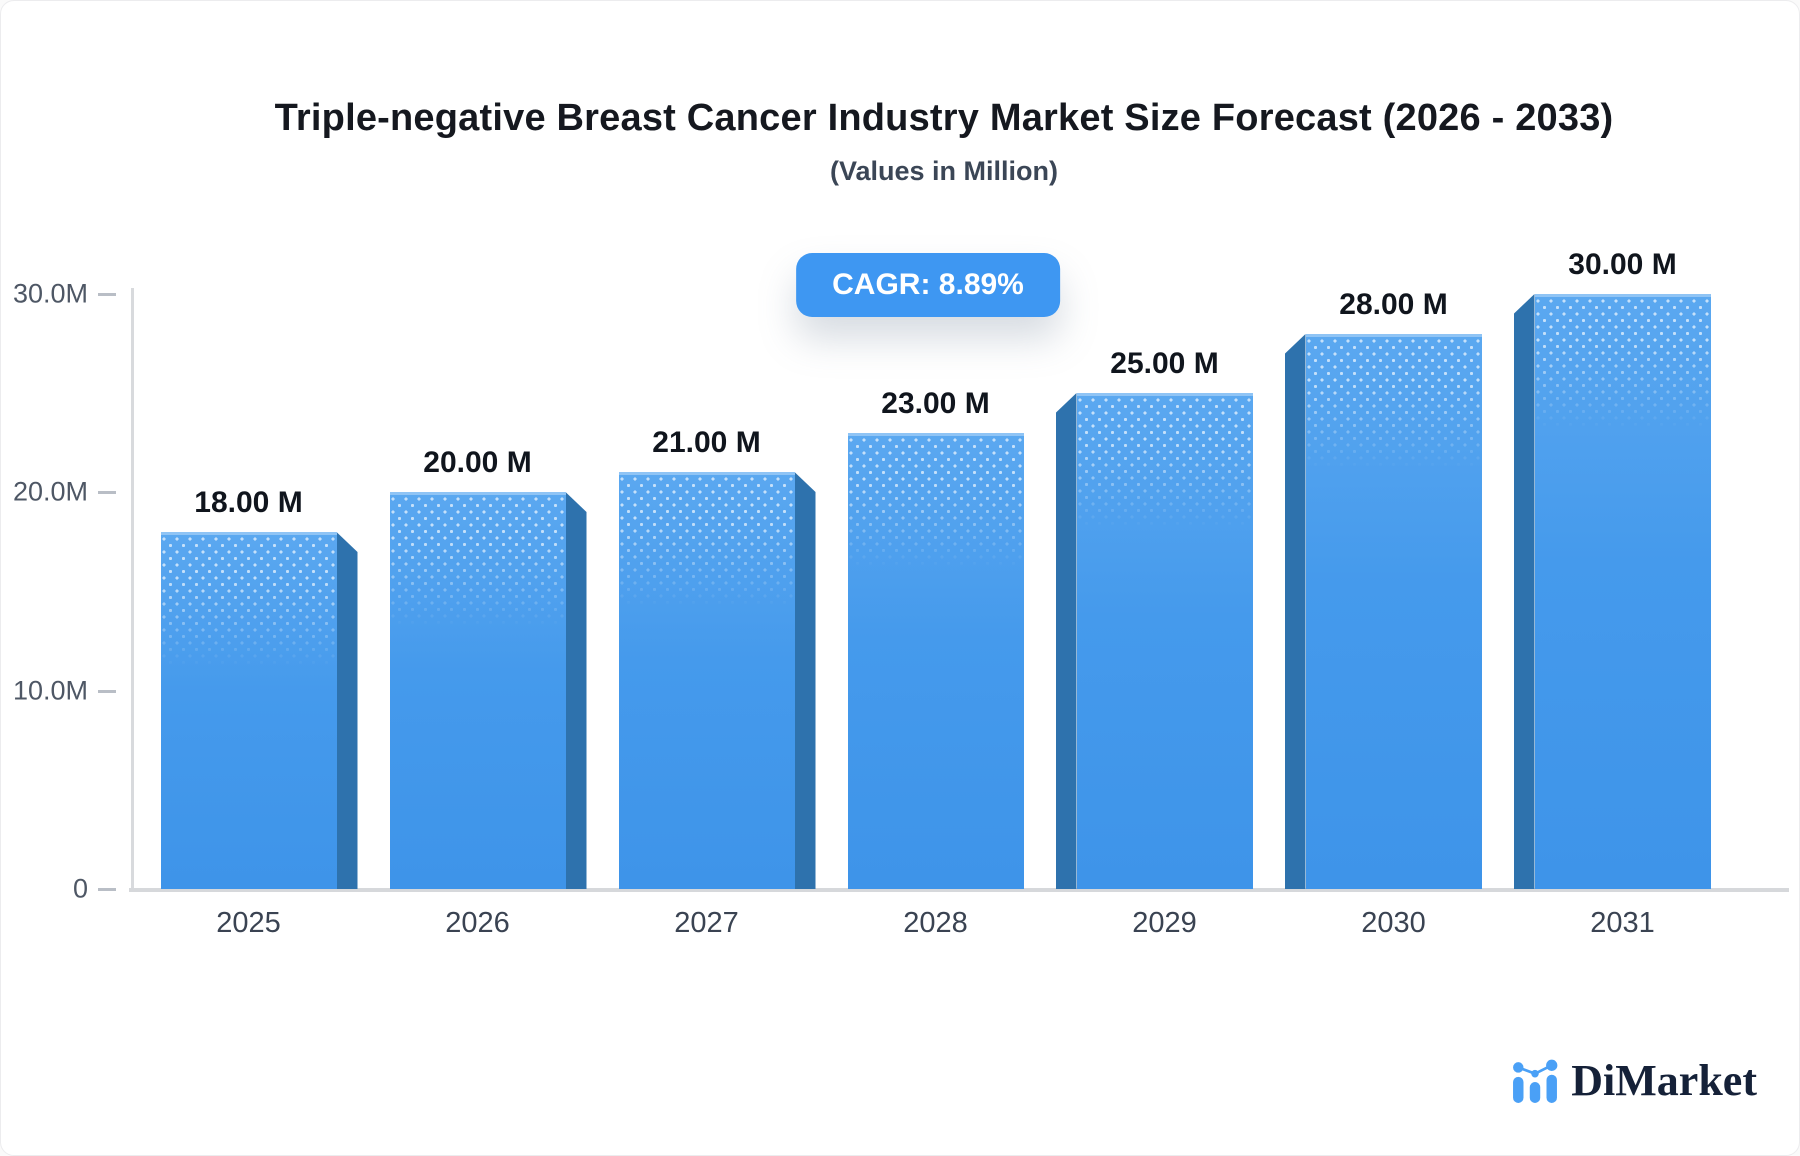  Describe the element at coordinates (1622, 264) in the screenshot. I see `bar-value-label: 30.00 M` at that location.